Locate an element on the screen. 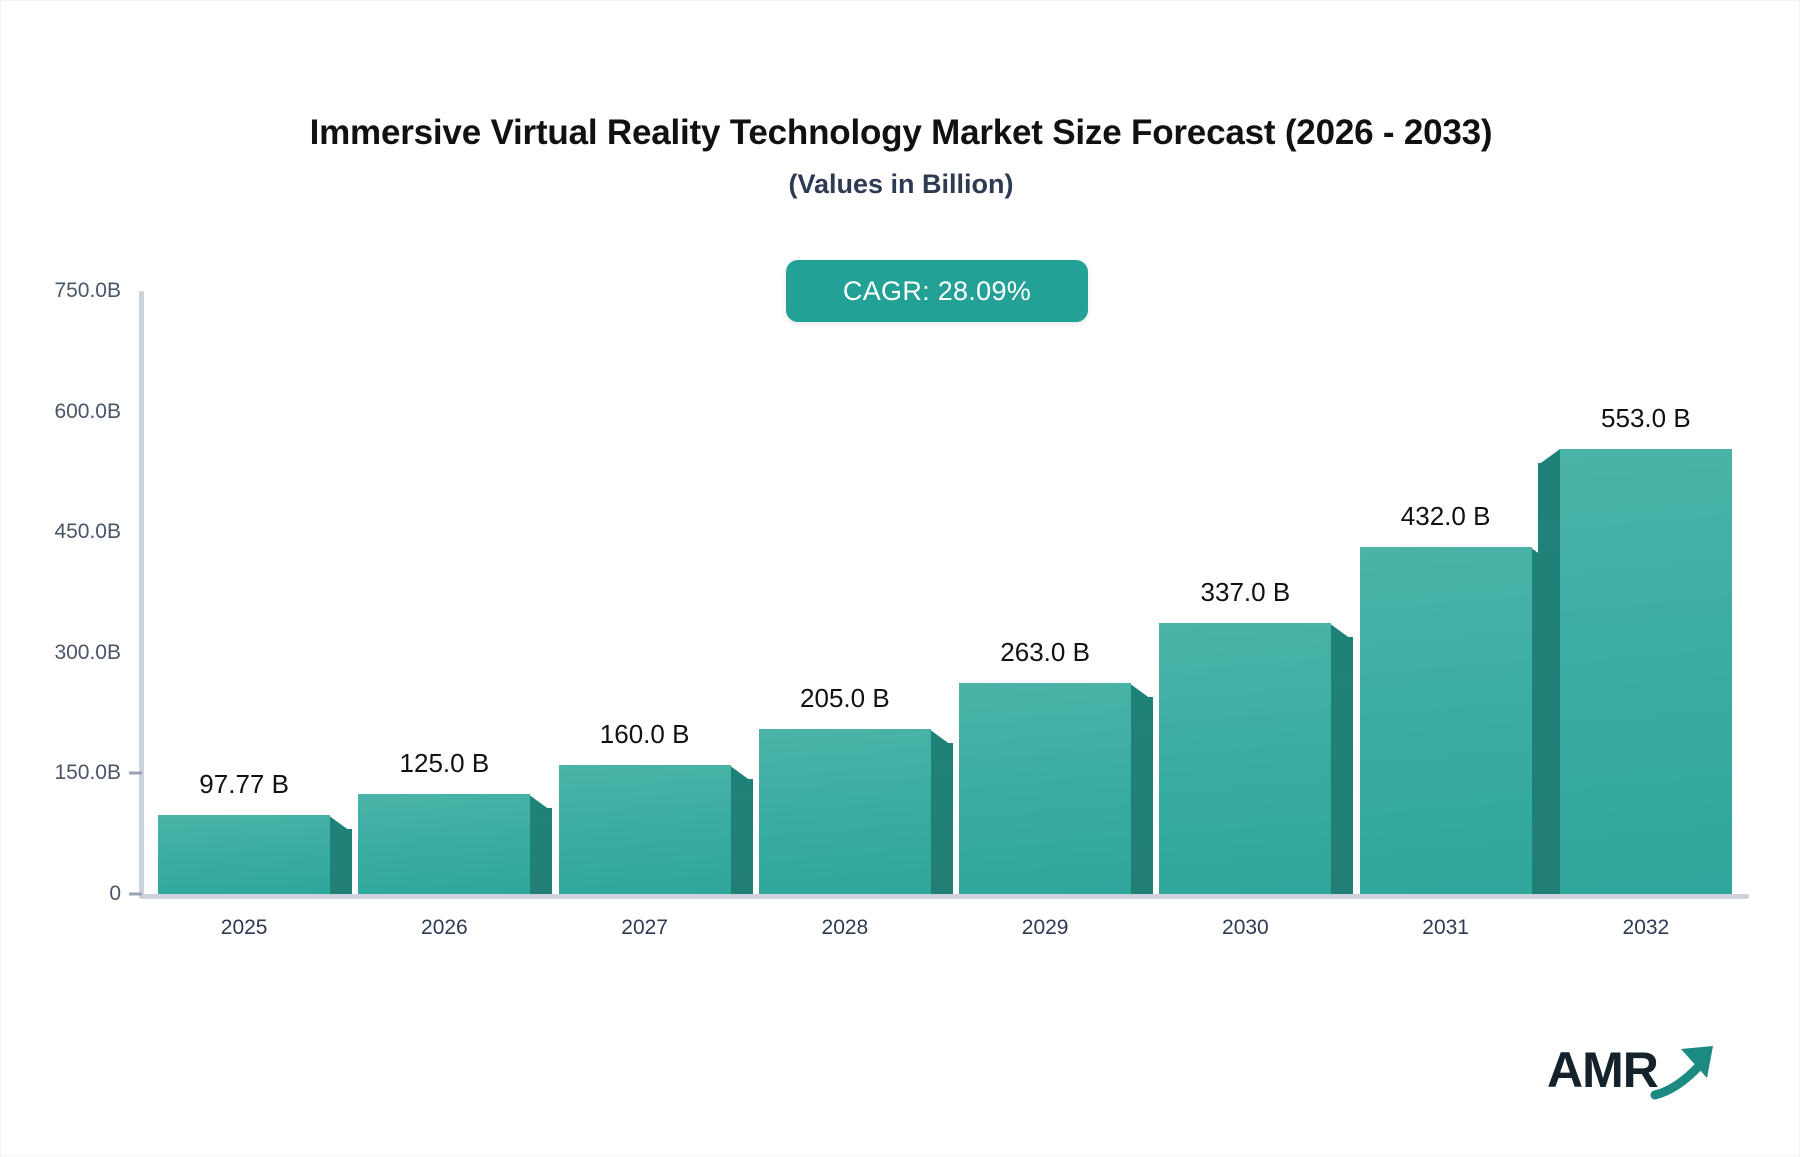 The image size is (1800, 1157). bar-value-label: 553.0 B is located at coordinates (1646, 418).